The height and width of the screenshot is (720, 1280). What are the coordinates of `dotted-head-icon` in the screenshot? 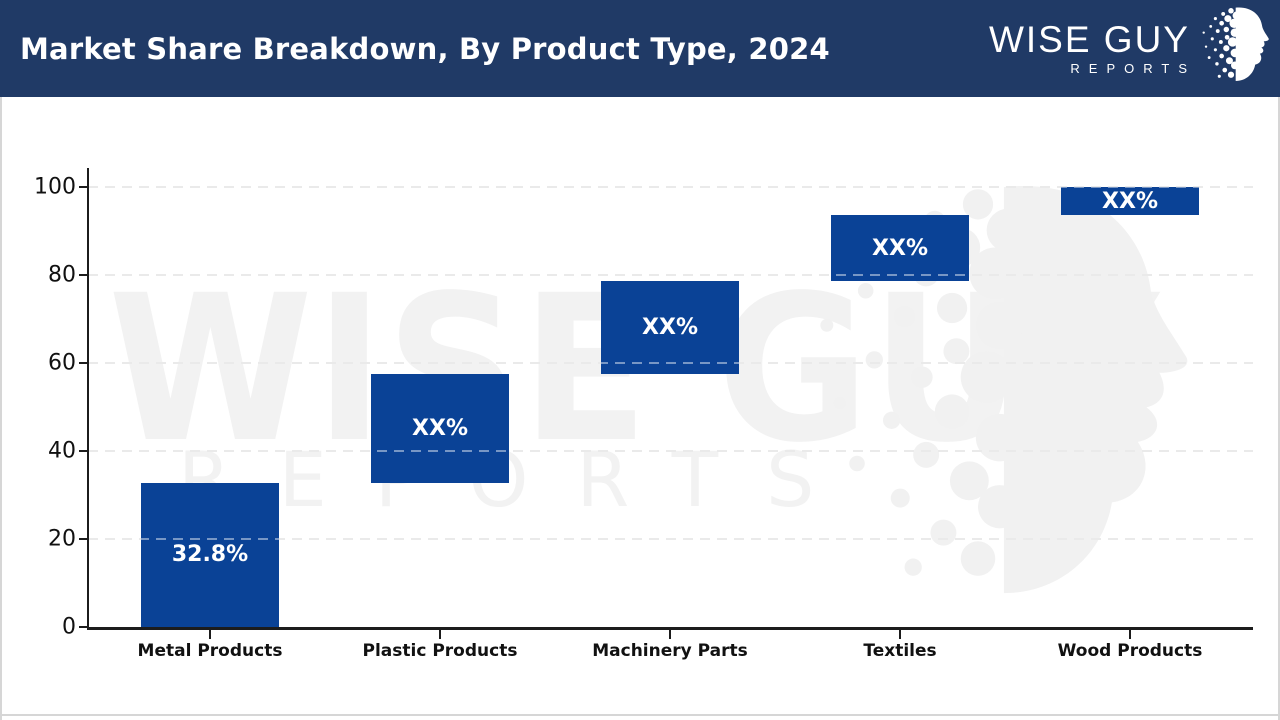 It's located at (1231, 49).